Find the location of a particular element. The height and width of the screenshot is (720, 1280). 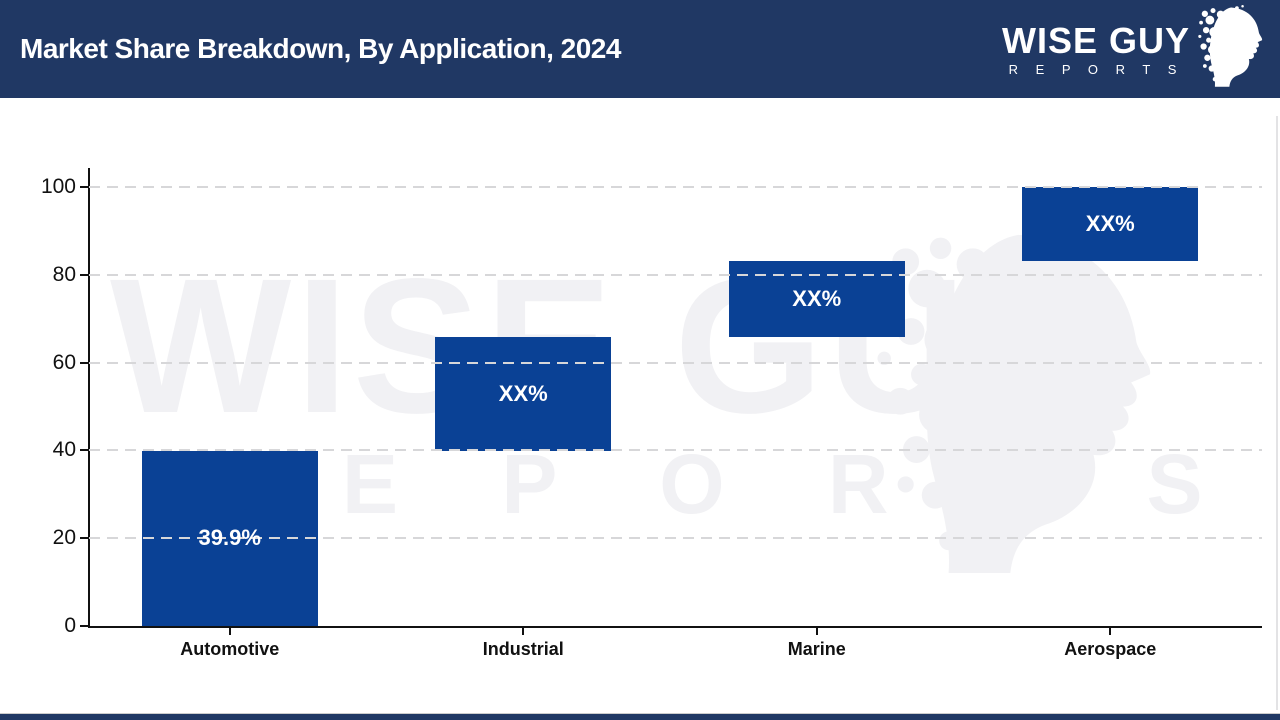

x-category-label-industrial: Industrial is located at coordinates (523, 649).